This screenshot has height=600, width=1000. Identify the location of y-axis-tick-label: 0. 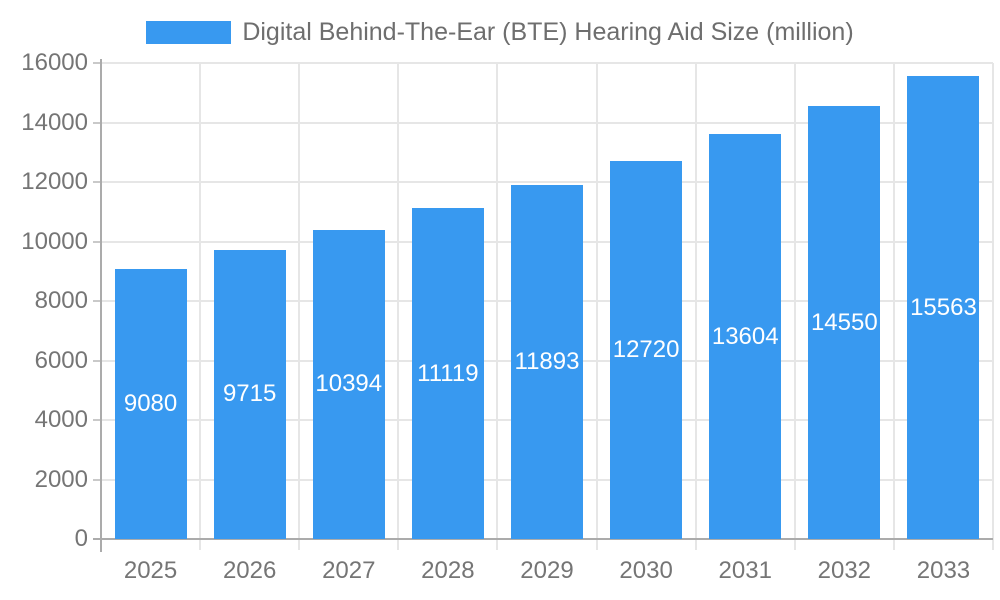
(81, 538).